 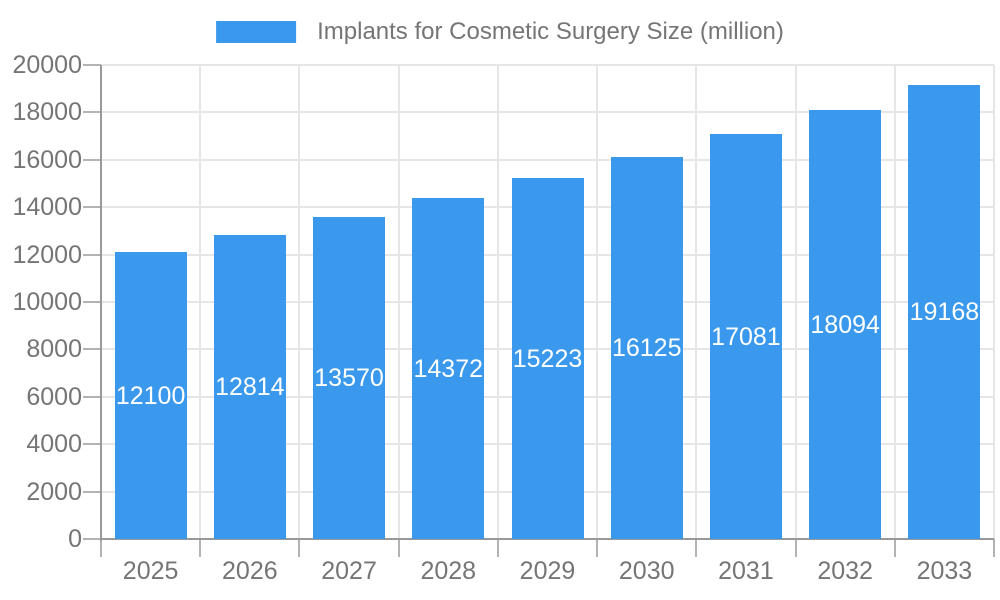 I want to click on bar-2032, so click(x=845, y=324).